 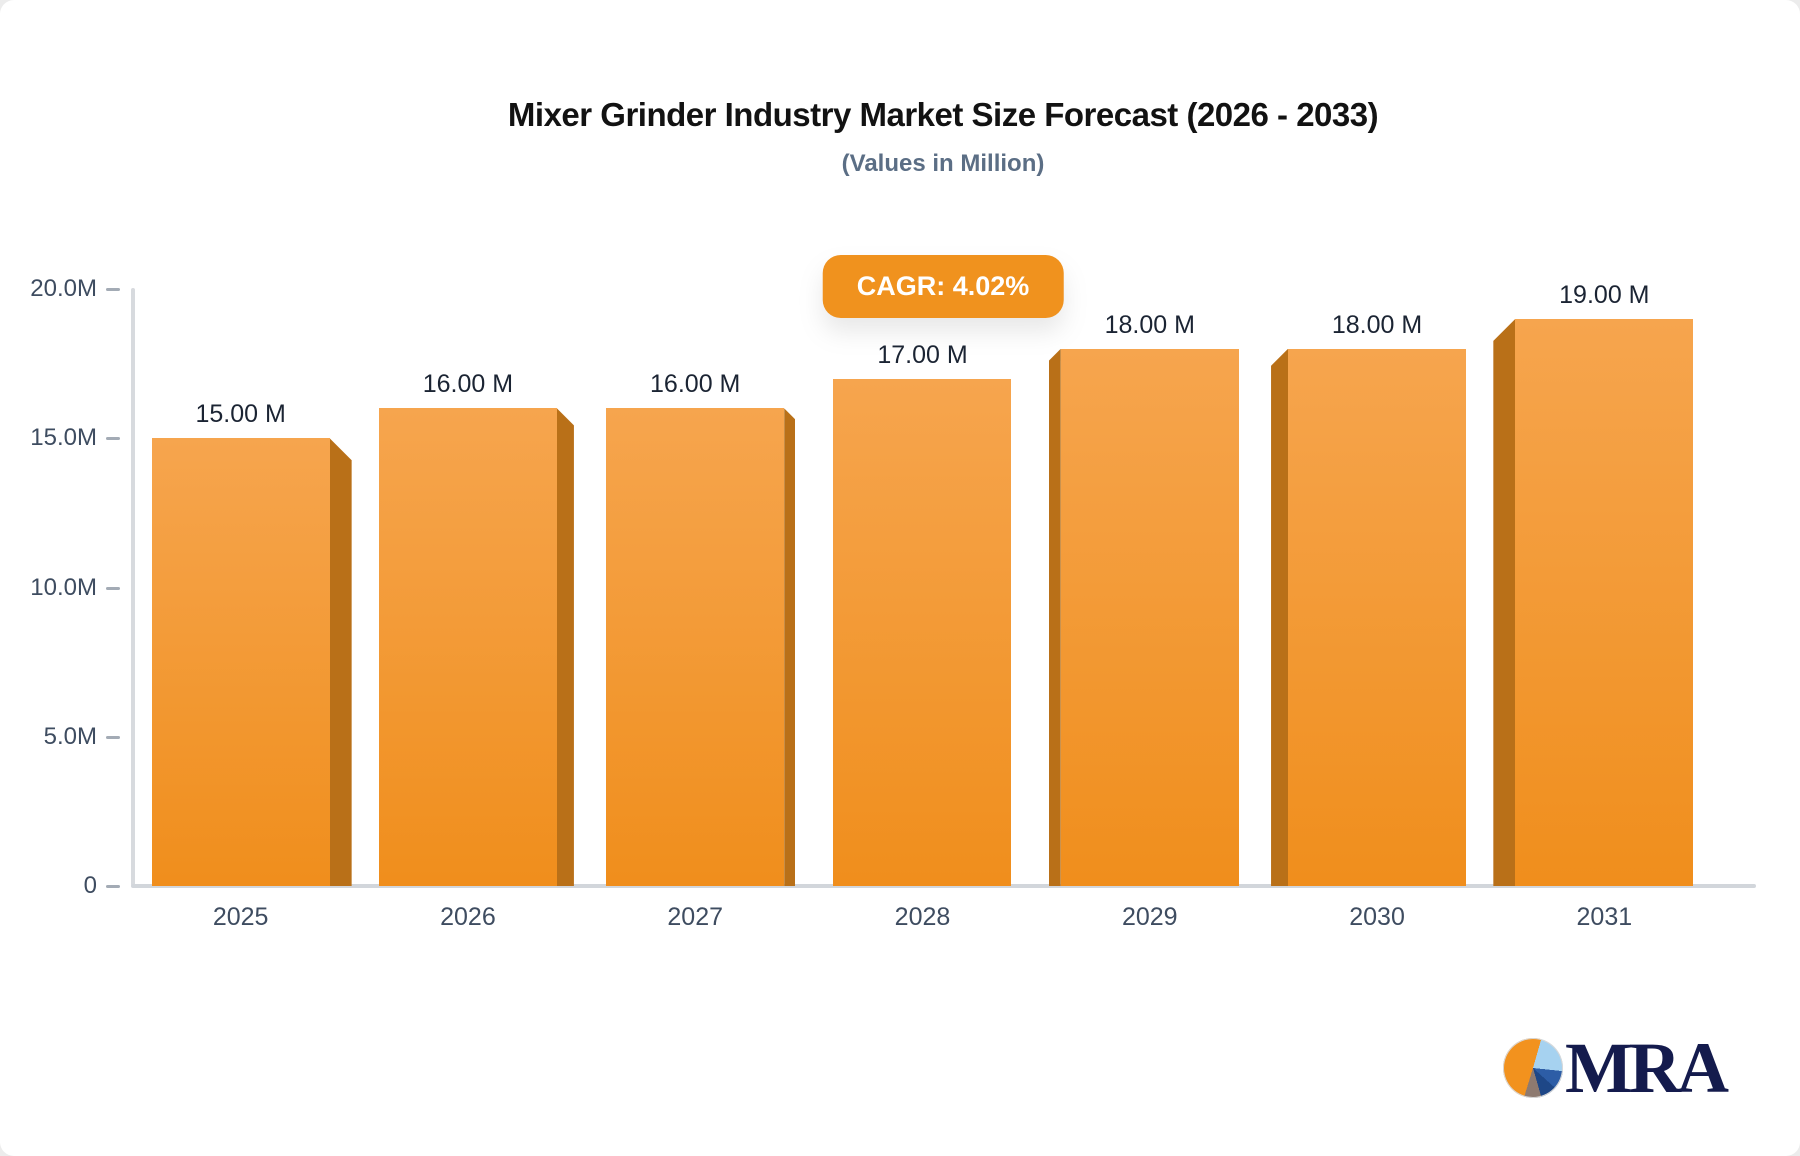 I want to click on pie-chart-logo-icon, so click(x=1533, y=1068).